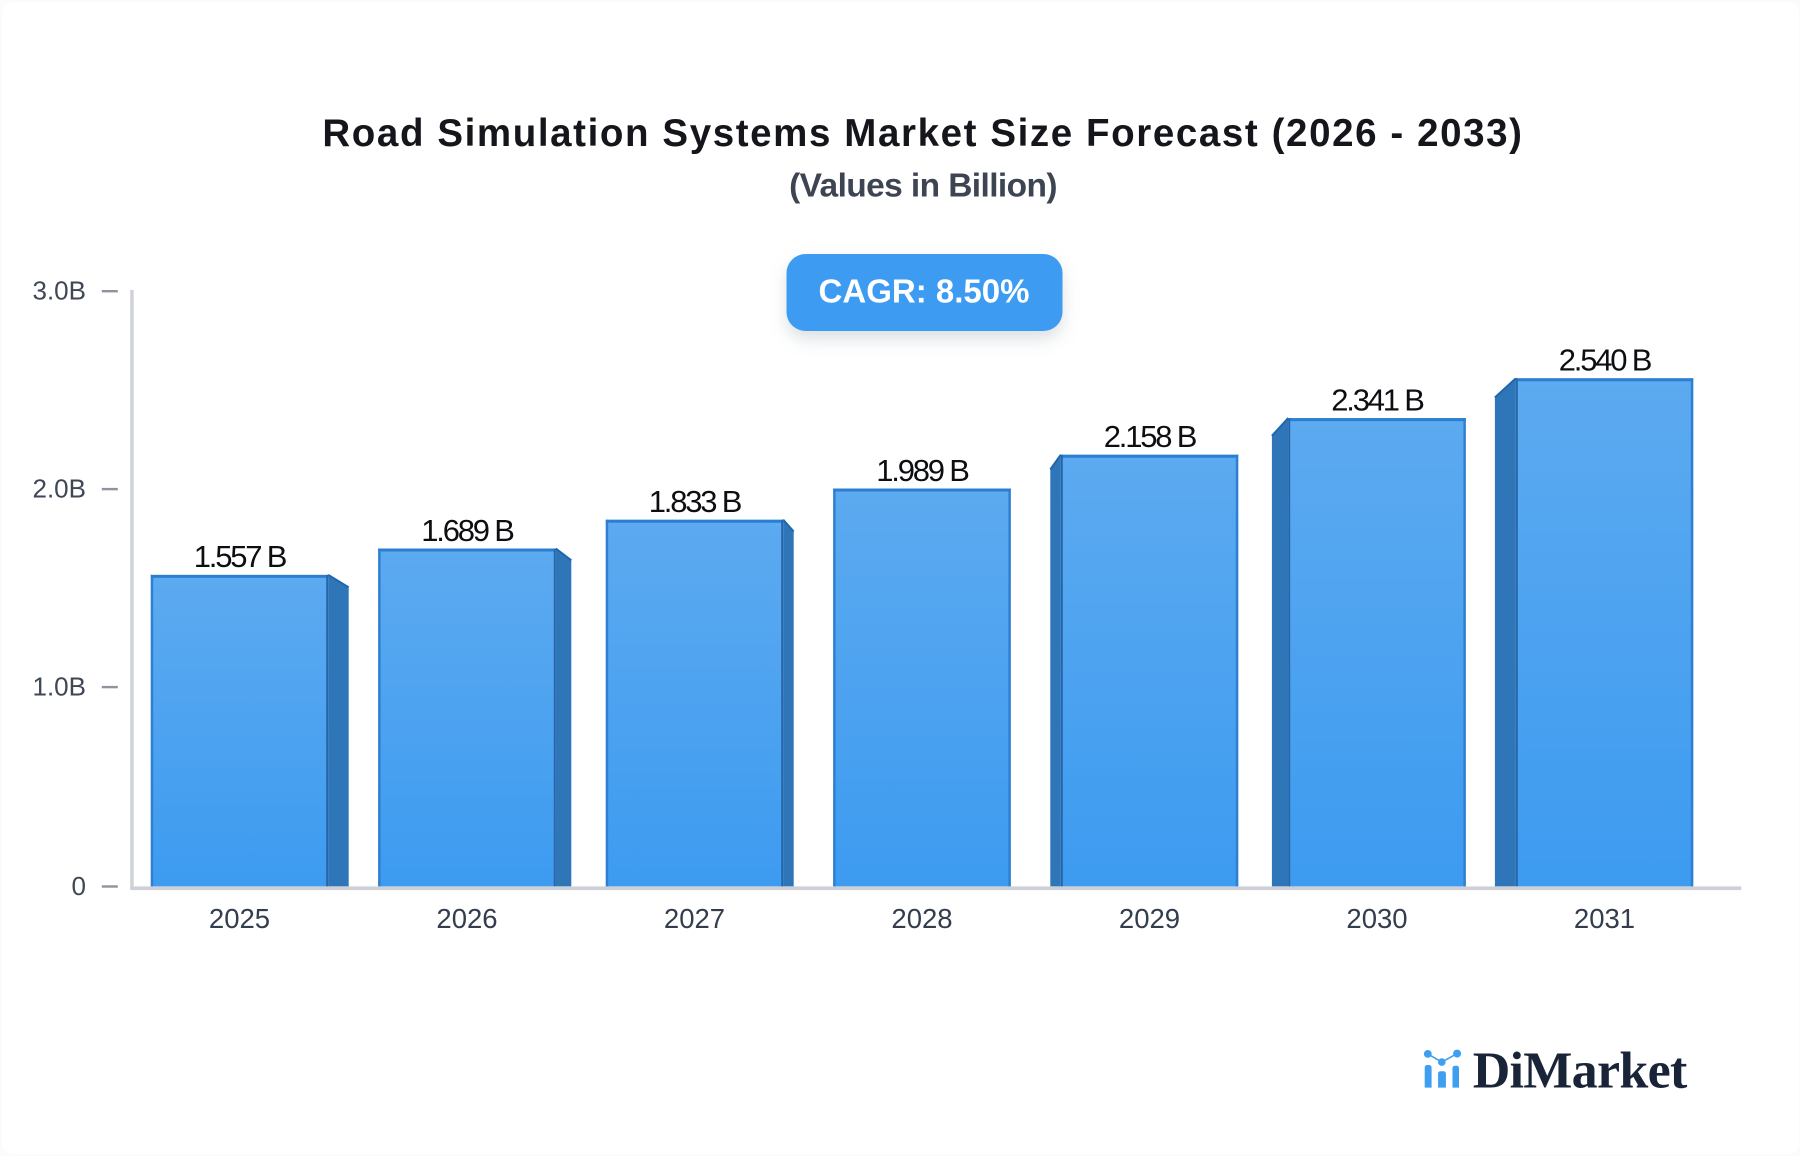  What do you see at coordinates (921, 918) in the screenshot?
I see `svg-text: 2028` at bounding box center [921, 918].